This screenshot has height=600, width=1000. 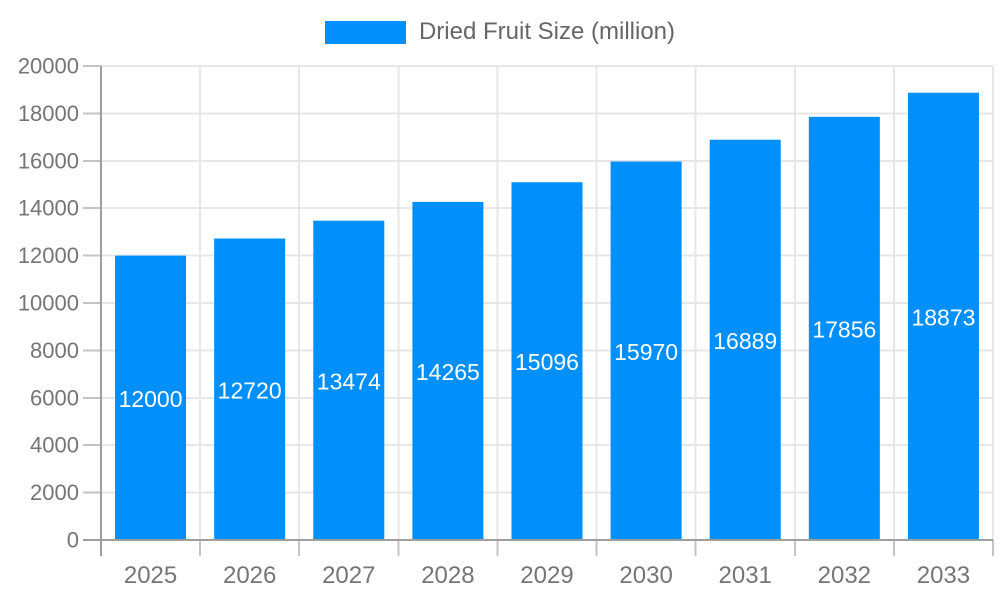 I want to click on legend: Dried Fruit Size (million), so click(x=500, y=32).